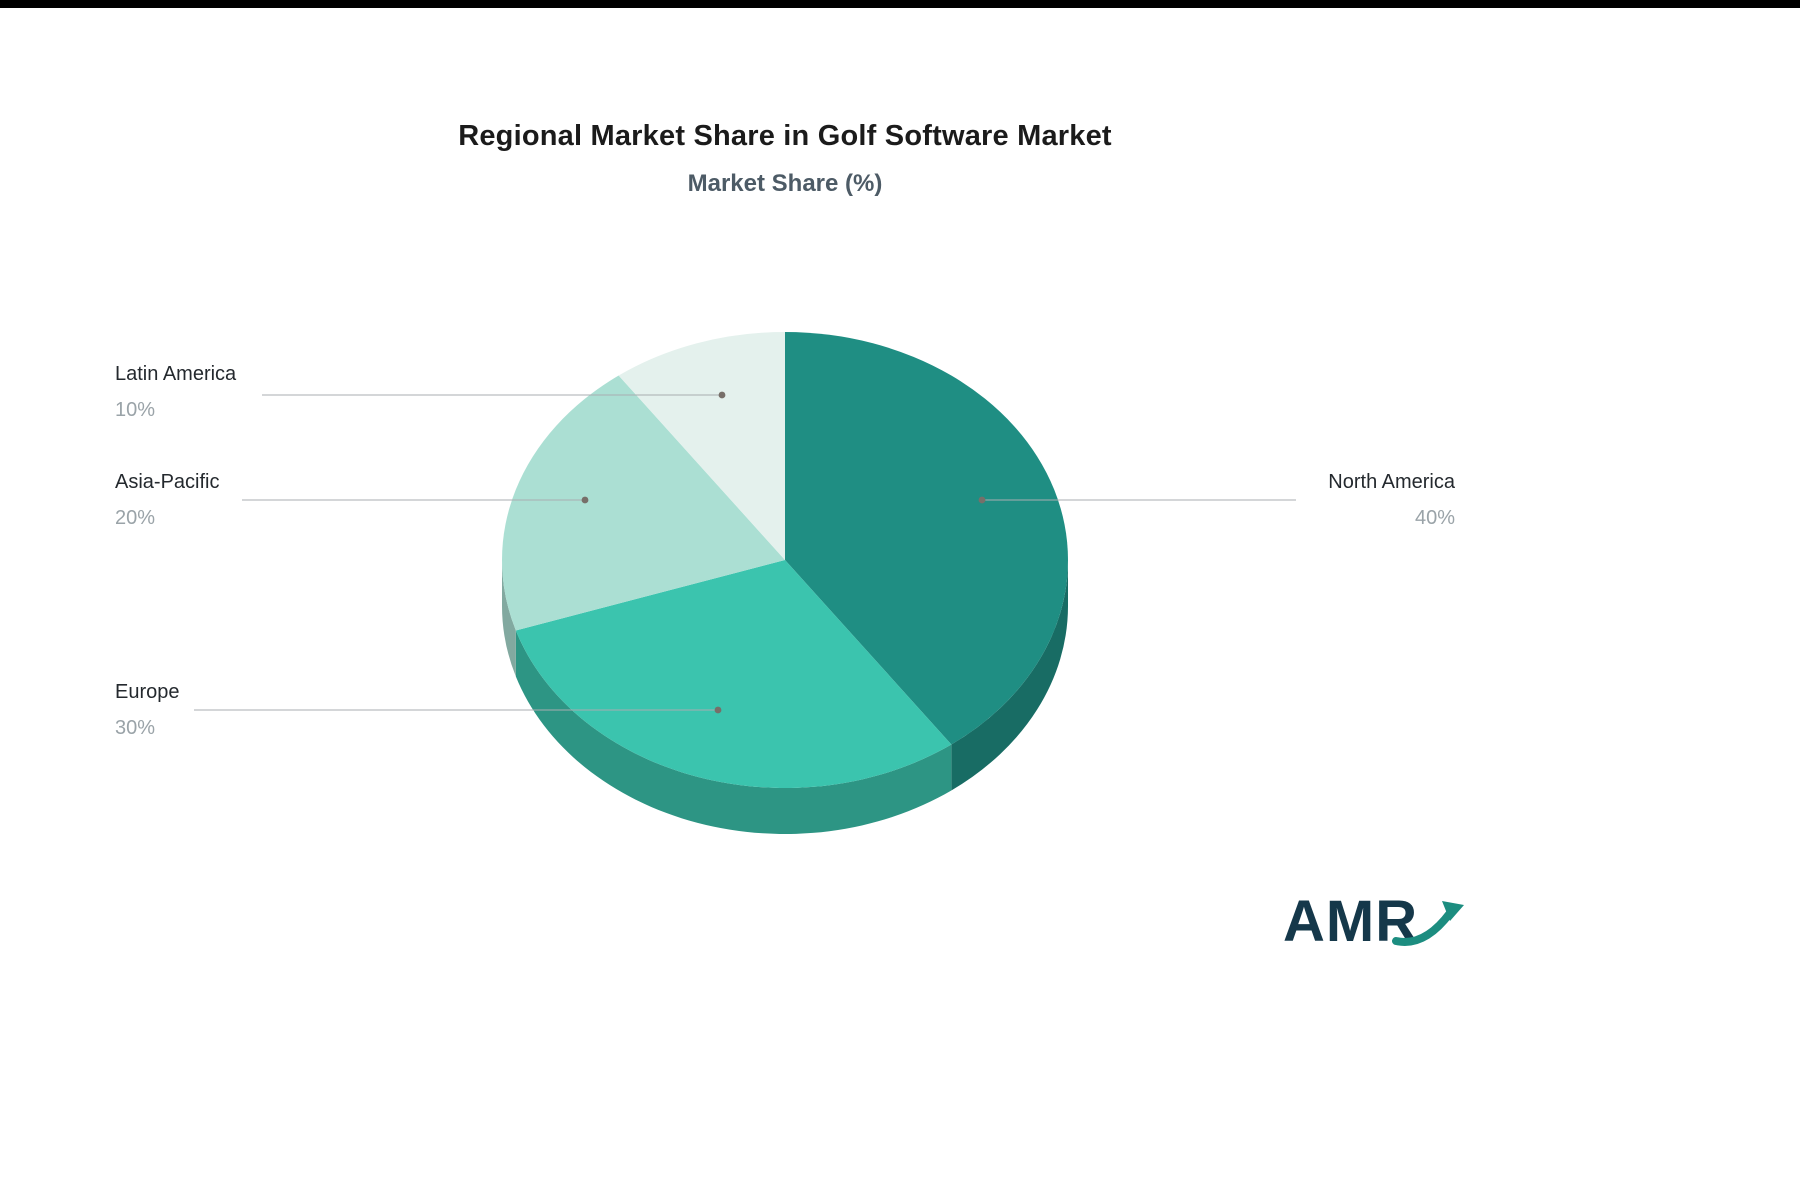  What do you see at coordinates (733, 732) in the screenshot?
I see `pie-slice-side-europe` at bounding box center [733, 732].